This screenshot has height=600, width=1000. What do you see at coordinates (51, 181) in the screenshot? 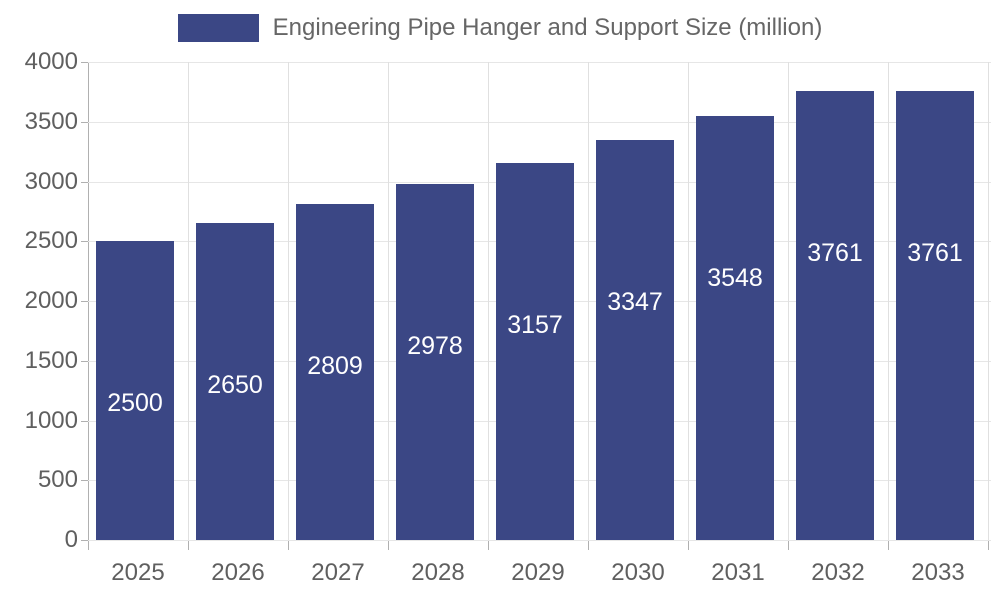
I see `y-axis-tick-label: 3000` at bounding box center [51, 181].